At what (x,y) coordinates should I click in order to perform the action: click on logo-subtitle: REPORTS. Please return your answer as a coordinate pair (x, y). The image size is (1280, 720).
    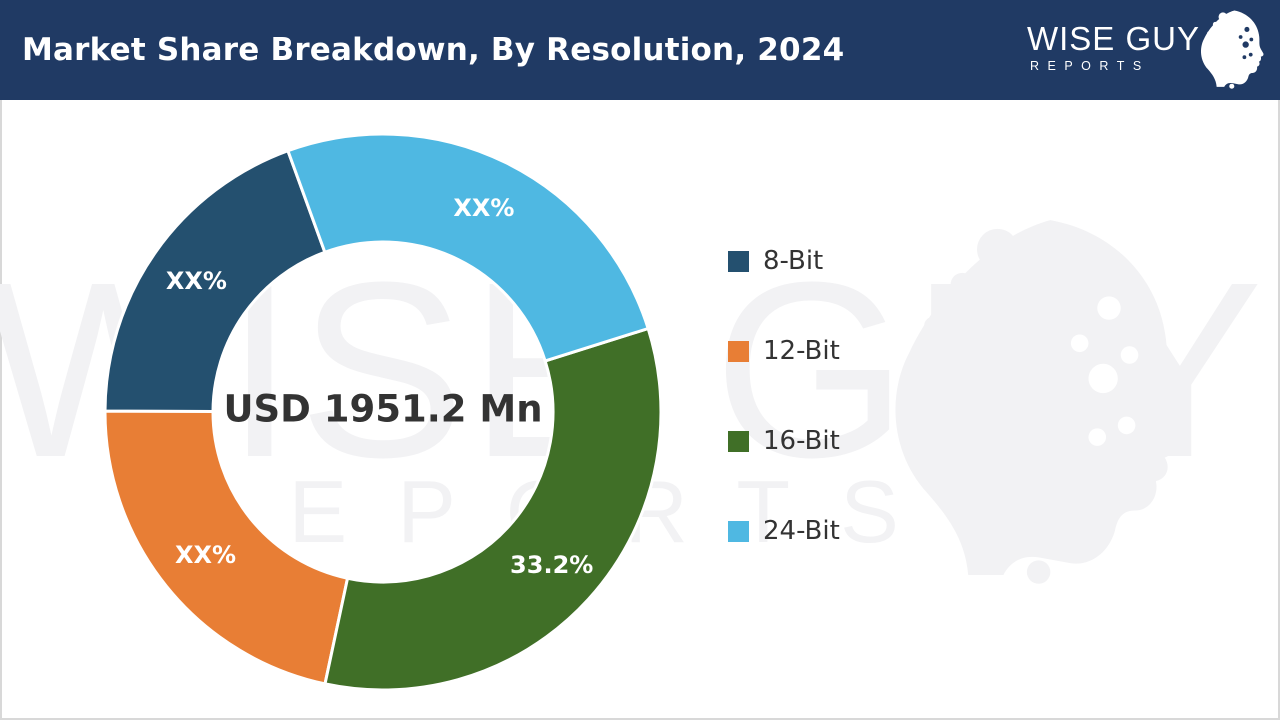
    Looking at the image, I should click on (1089, 66).